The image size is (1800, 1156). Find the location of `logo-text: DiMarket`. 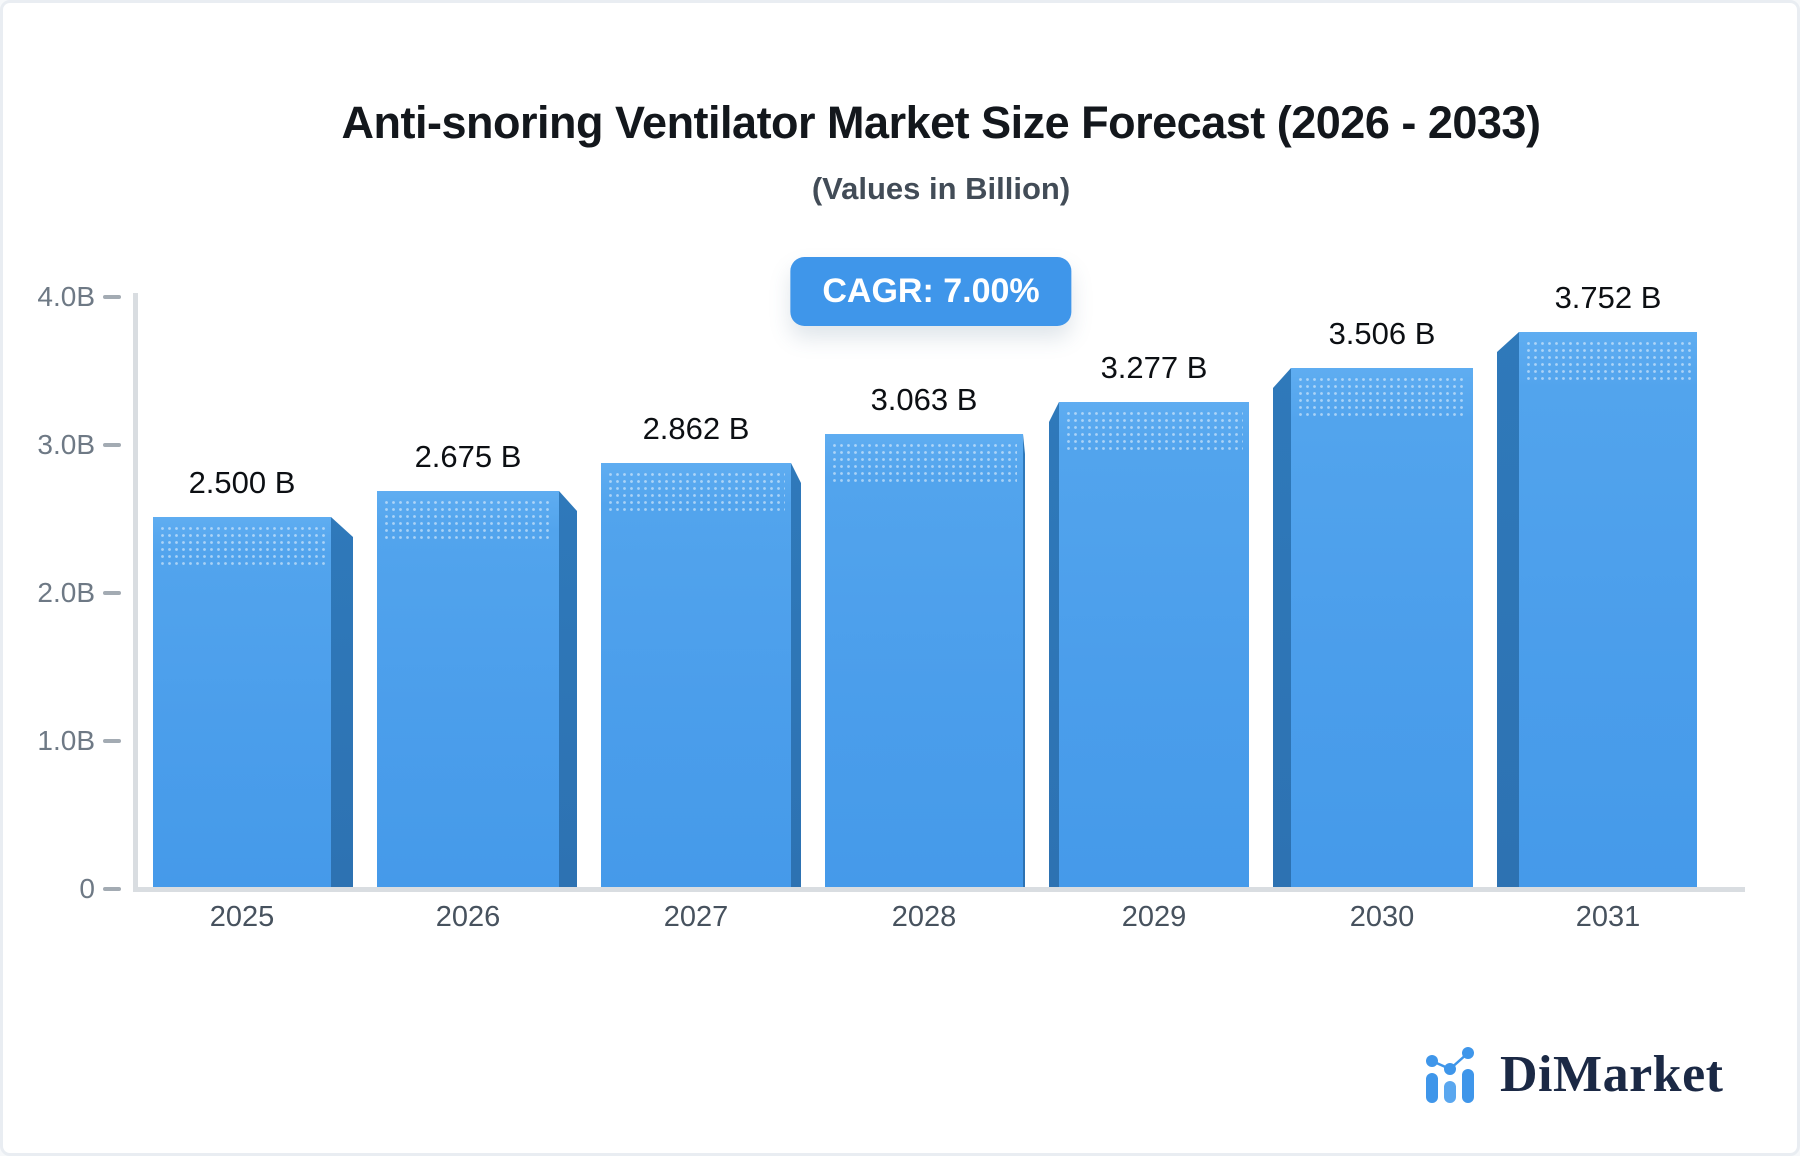

logo-text: DiMarket is located at coordinates (1612, 1074).